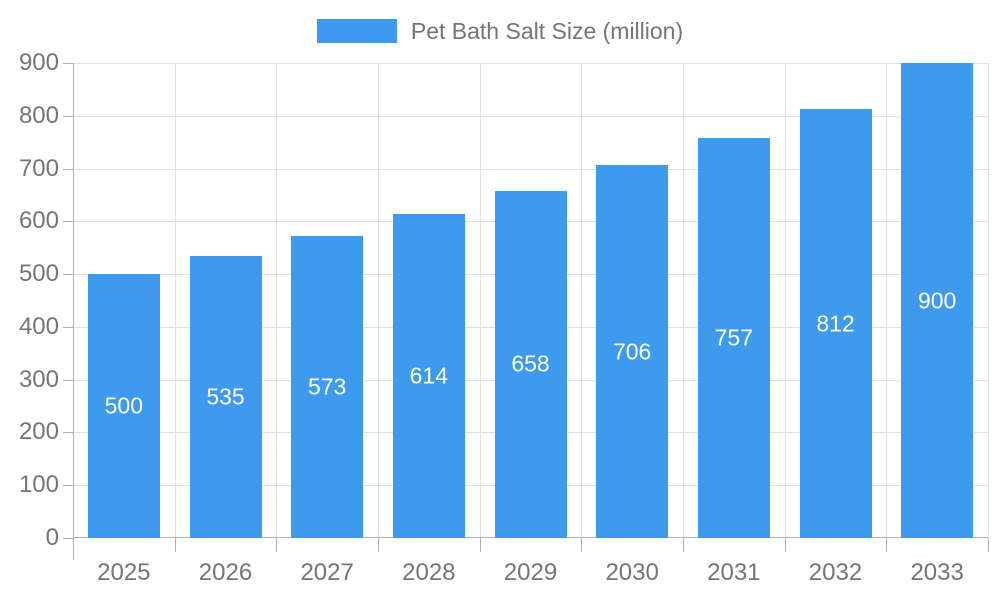  I want to click on y-axis-tick-label: 700, so click(38, 168).